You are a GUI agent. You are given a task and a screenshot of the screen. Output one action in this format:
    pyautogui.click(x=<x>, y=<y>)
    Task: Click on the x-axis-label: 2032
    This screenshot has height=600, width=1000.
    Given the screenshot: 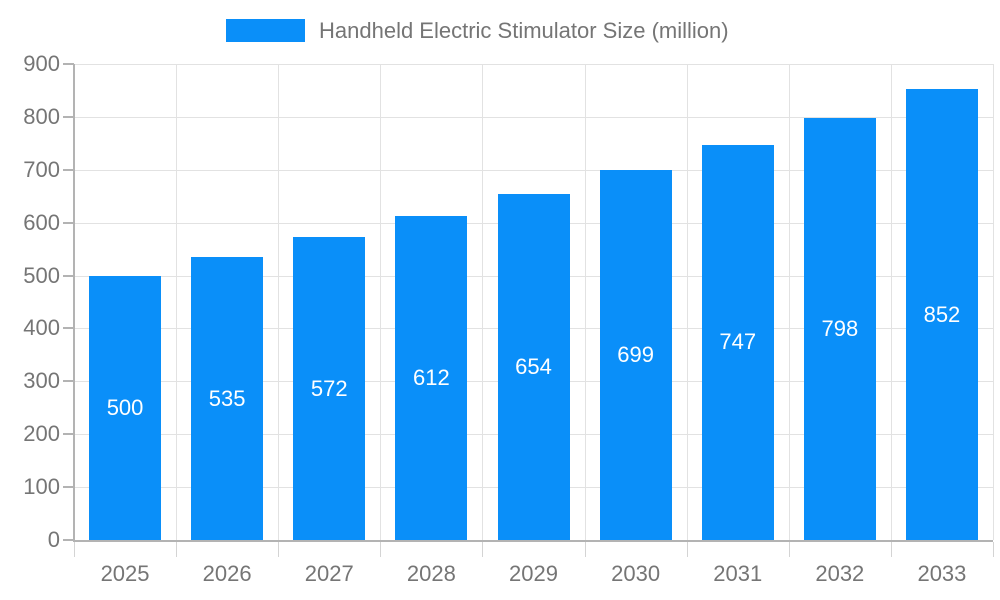 What is the action you would take?
    pyautogui.click(x=840, y=573)
    